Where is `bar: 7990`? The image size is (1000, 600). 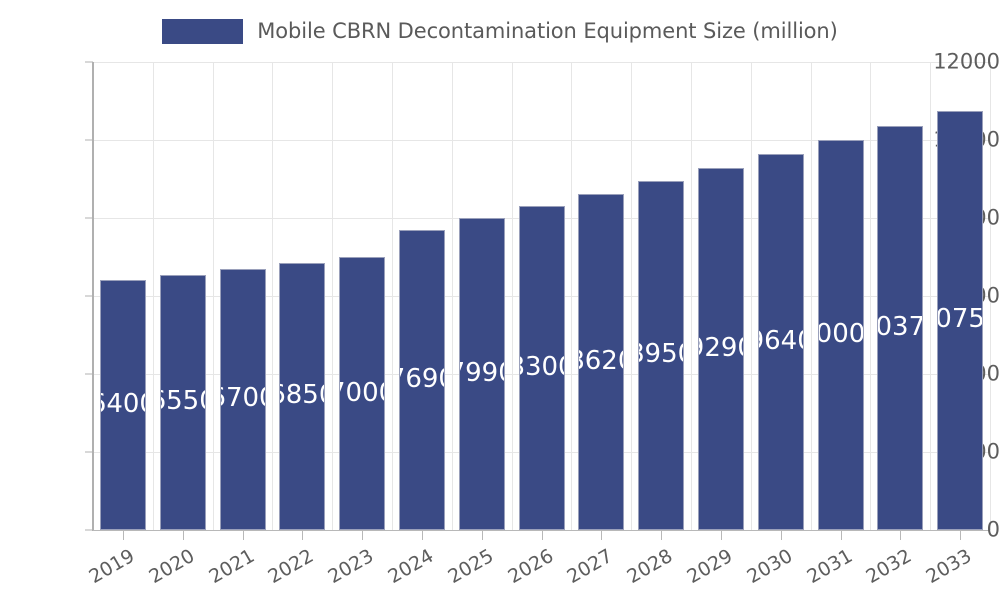
bar: 7990 is located at coordinates (481, 374).